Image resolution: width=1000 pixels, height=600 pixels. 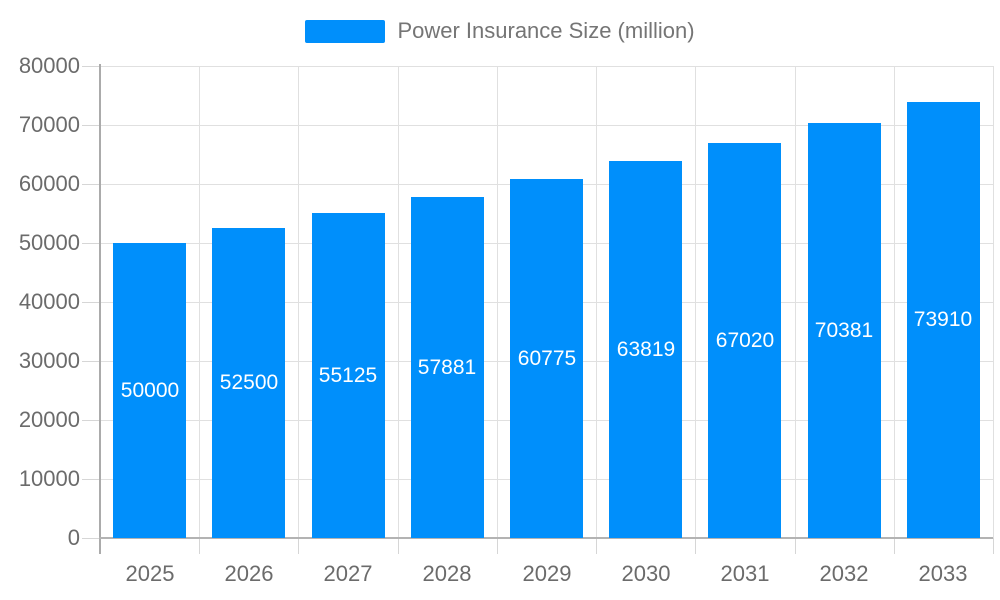 I want to click on x-axis-label: 2031, so click(x=745, y=573).